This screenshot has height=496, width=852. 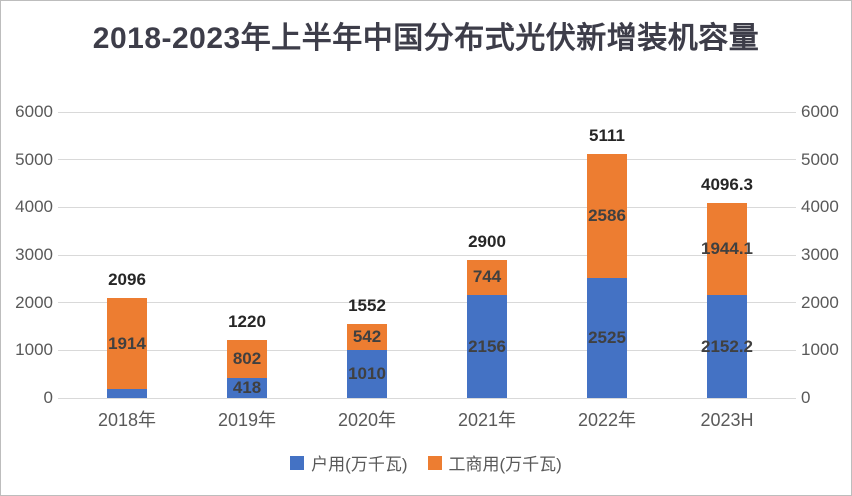 I want to click on total-value-label: 4096.3, so click(x=727, y=184).